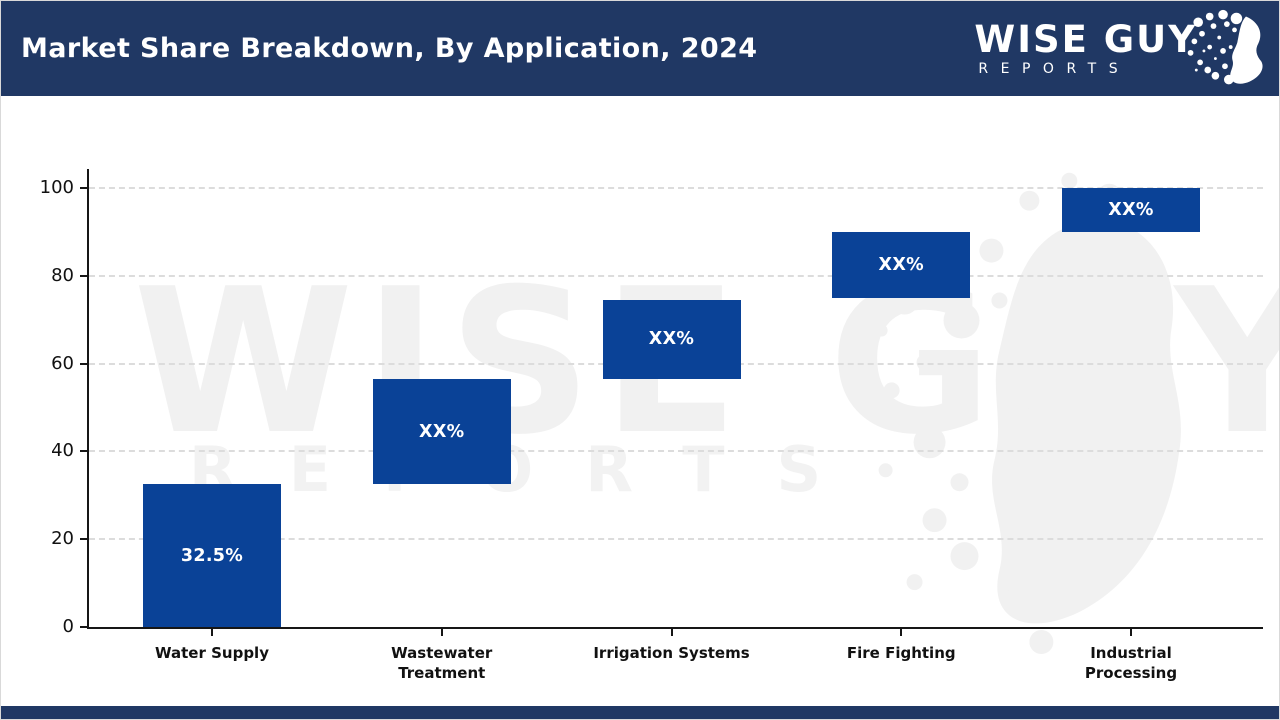 The width and height of the screenshot is (1280, 720). Describe the element at coordinates (212, 653) in the screenshot. I see `x-axis-label: Water Supply` at that location.